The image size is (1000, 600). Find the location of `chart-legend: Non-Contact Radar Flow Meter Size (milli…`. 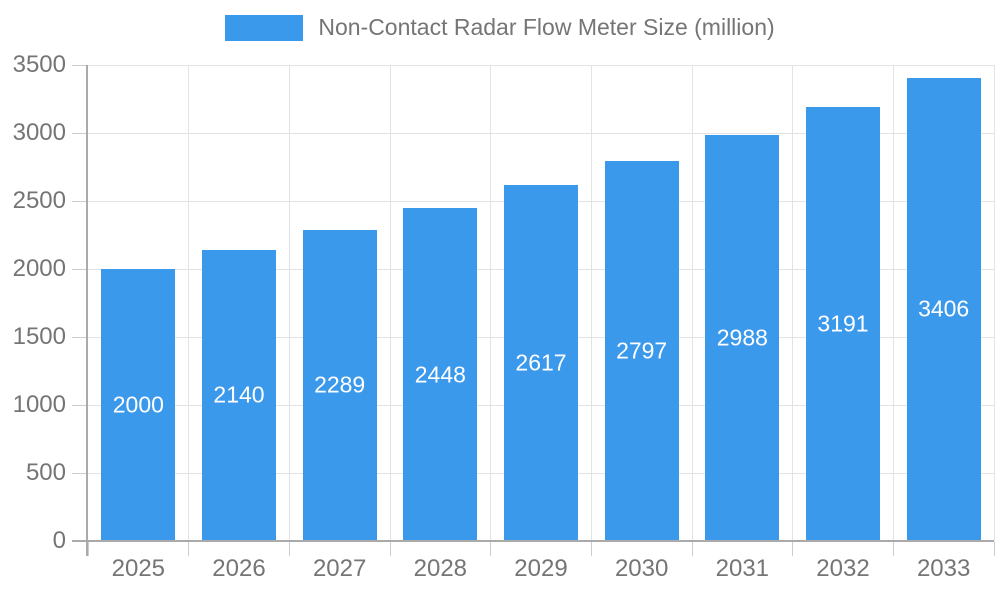

chart-legend: Non-Contact Radar Flow Meter Size (milli… is located at coordinates (500, 27).